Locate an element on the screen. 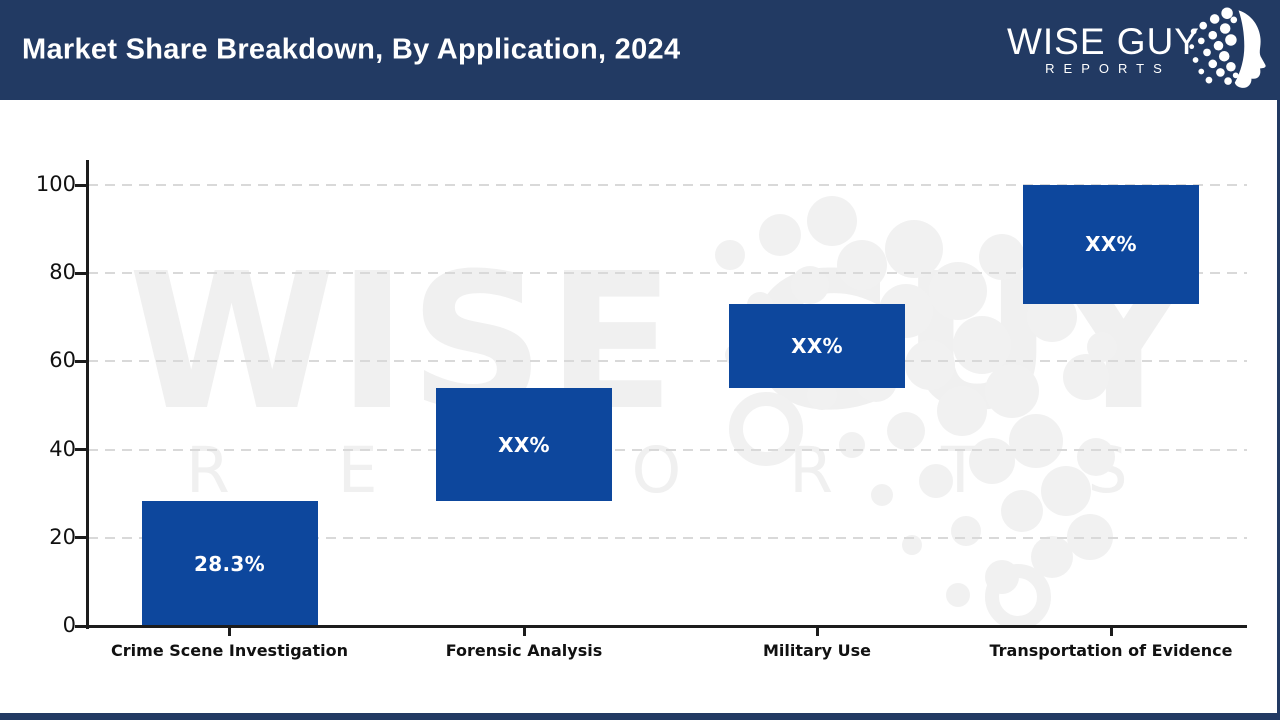  bar-segment: 28.3% is located at coordinates (229, 563).